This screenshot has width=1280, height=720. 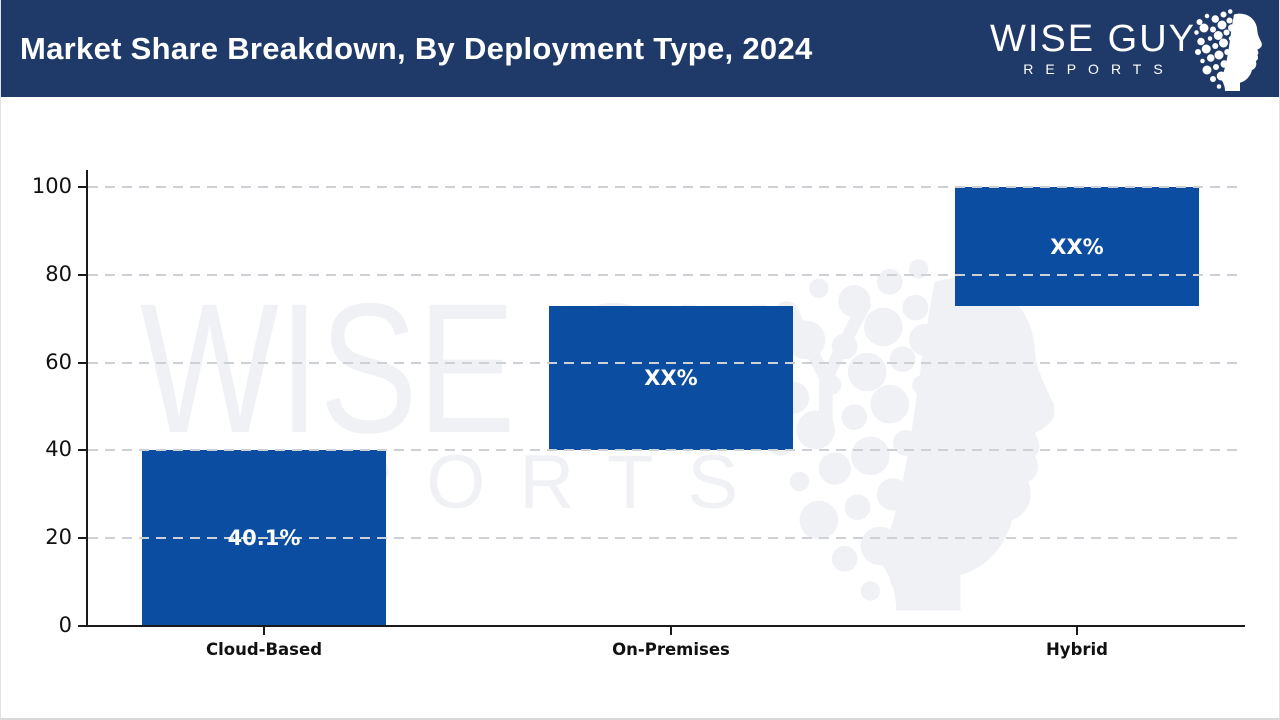 What do you see at coordinates (65, 625) in the screenshot?
I see `y-tick-label: 0` at bounding box center [65, 625].